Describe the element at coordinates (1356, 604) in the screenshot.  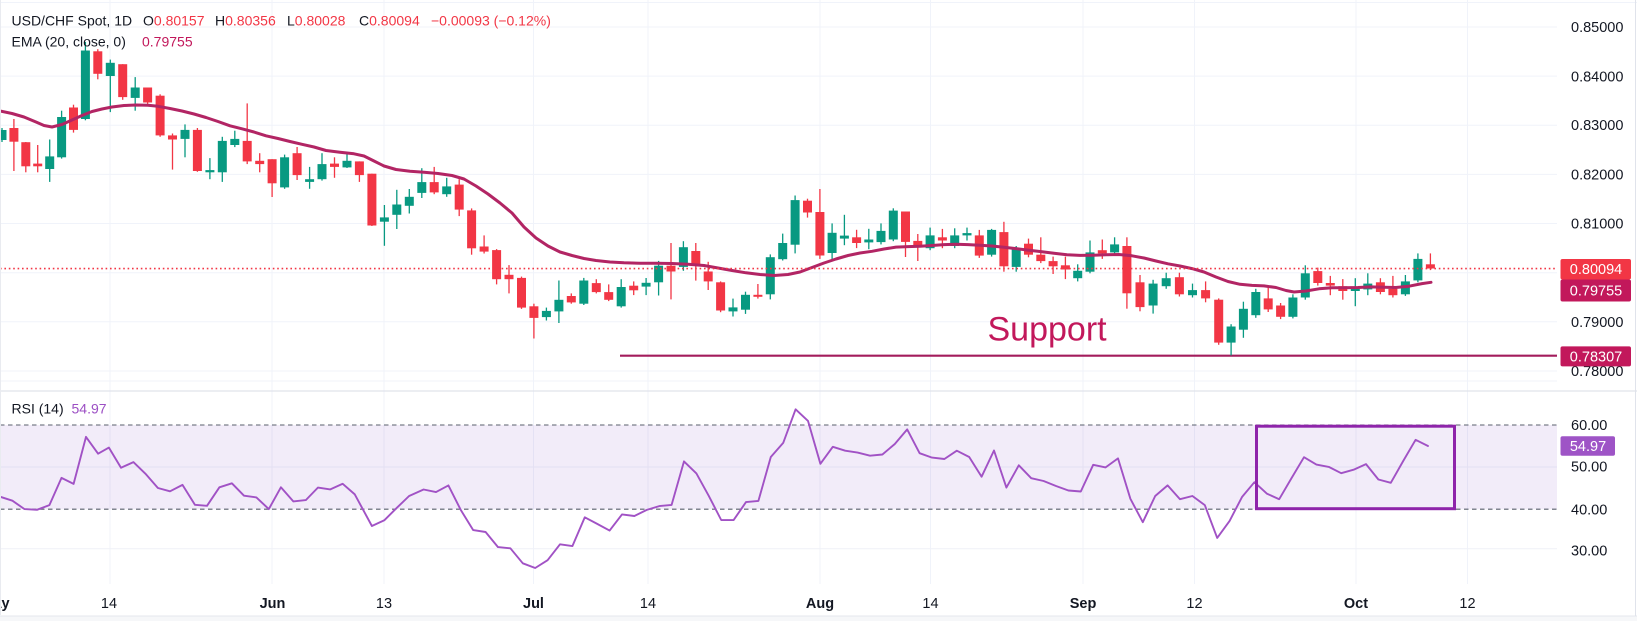
I see `svg-text: Oct` at that location.